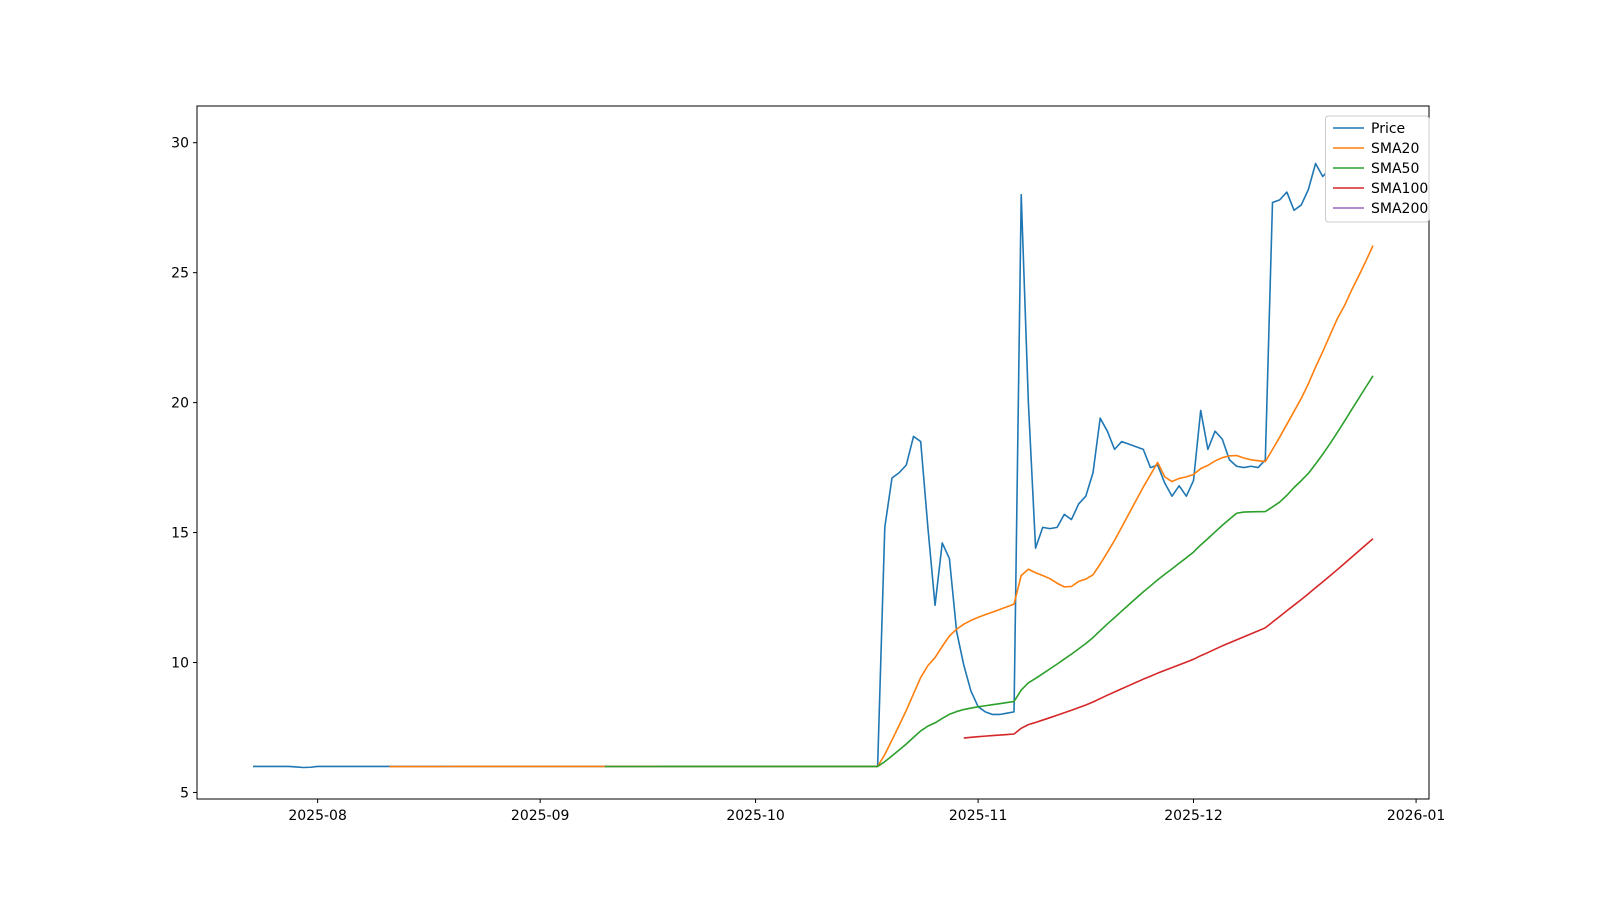 The width and height of the screenshot is (1600, 900). What do you see at coordinates (180, 534) in the screenshot?
I see `y-tick-label: 15` at bounding box center [180, 534].